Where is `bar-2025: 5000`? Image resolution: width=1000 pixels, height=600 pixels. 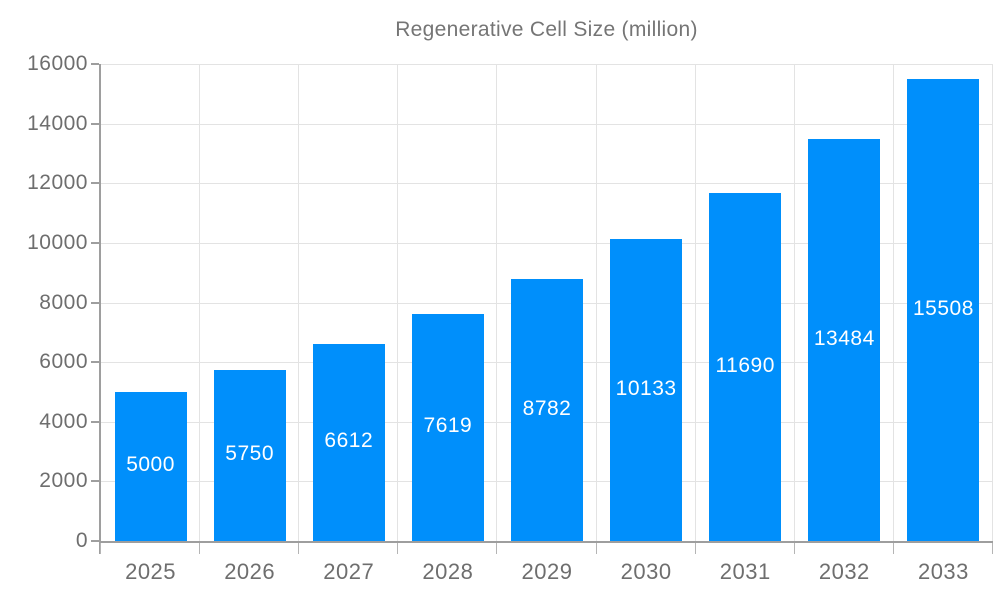
bar-2025: 5000 is located at coordinates (150, 466).